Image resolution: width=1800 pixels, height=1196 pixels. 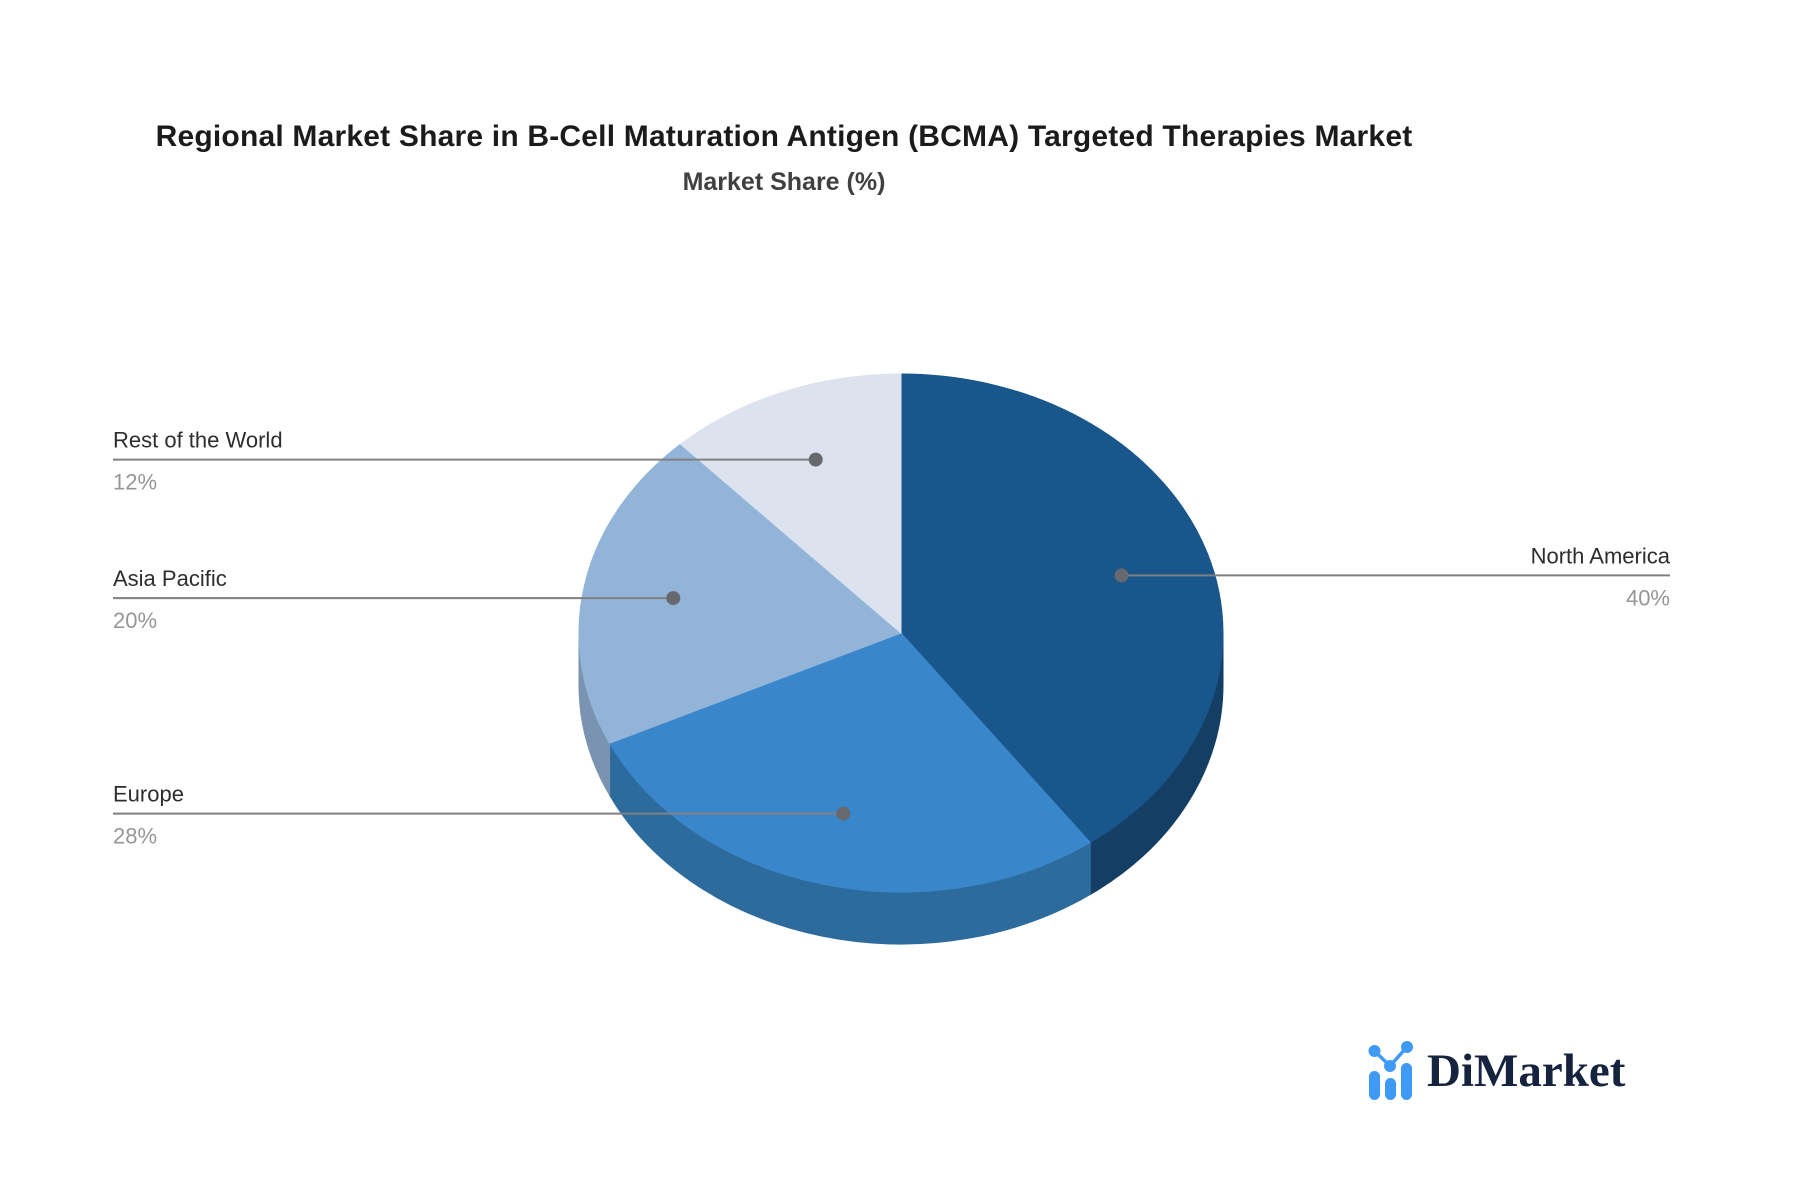 What do you see at coordinates (135, 620) in the screenshot?
I see `slice-pct-asia-pacific: 20%` at bounding box center [135, 620].